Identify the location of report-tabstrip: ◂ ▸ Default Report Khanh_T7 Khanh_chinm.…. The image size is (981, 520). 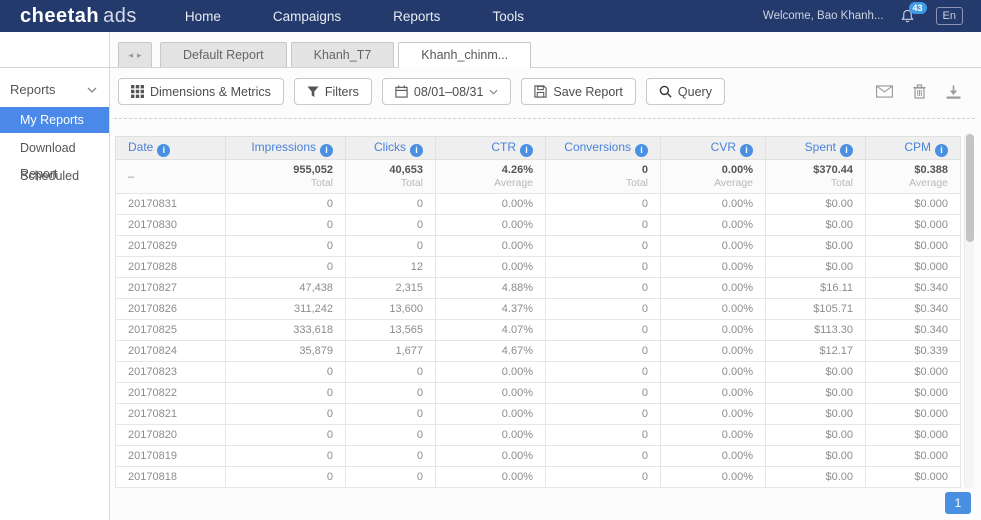
(545, 50).